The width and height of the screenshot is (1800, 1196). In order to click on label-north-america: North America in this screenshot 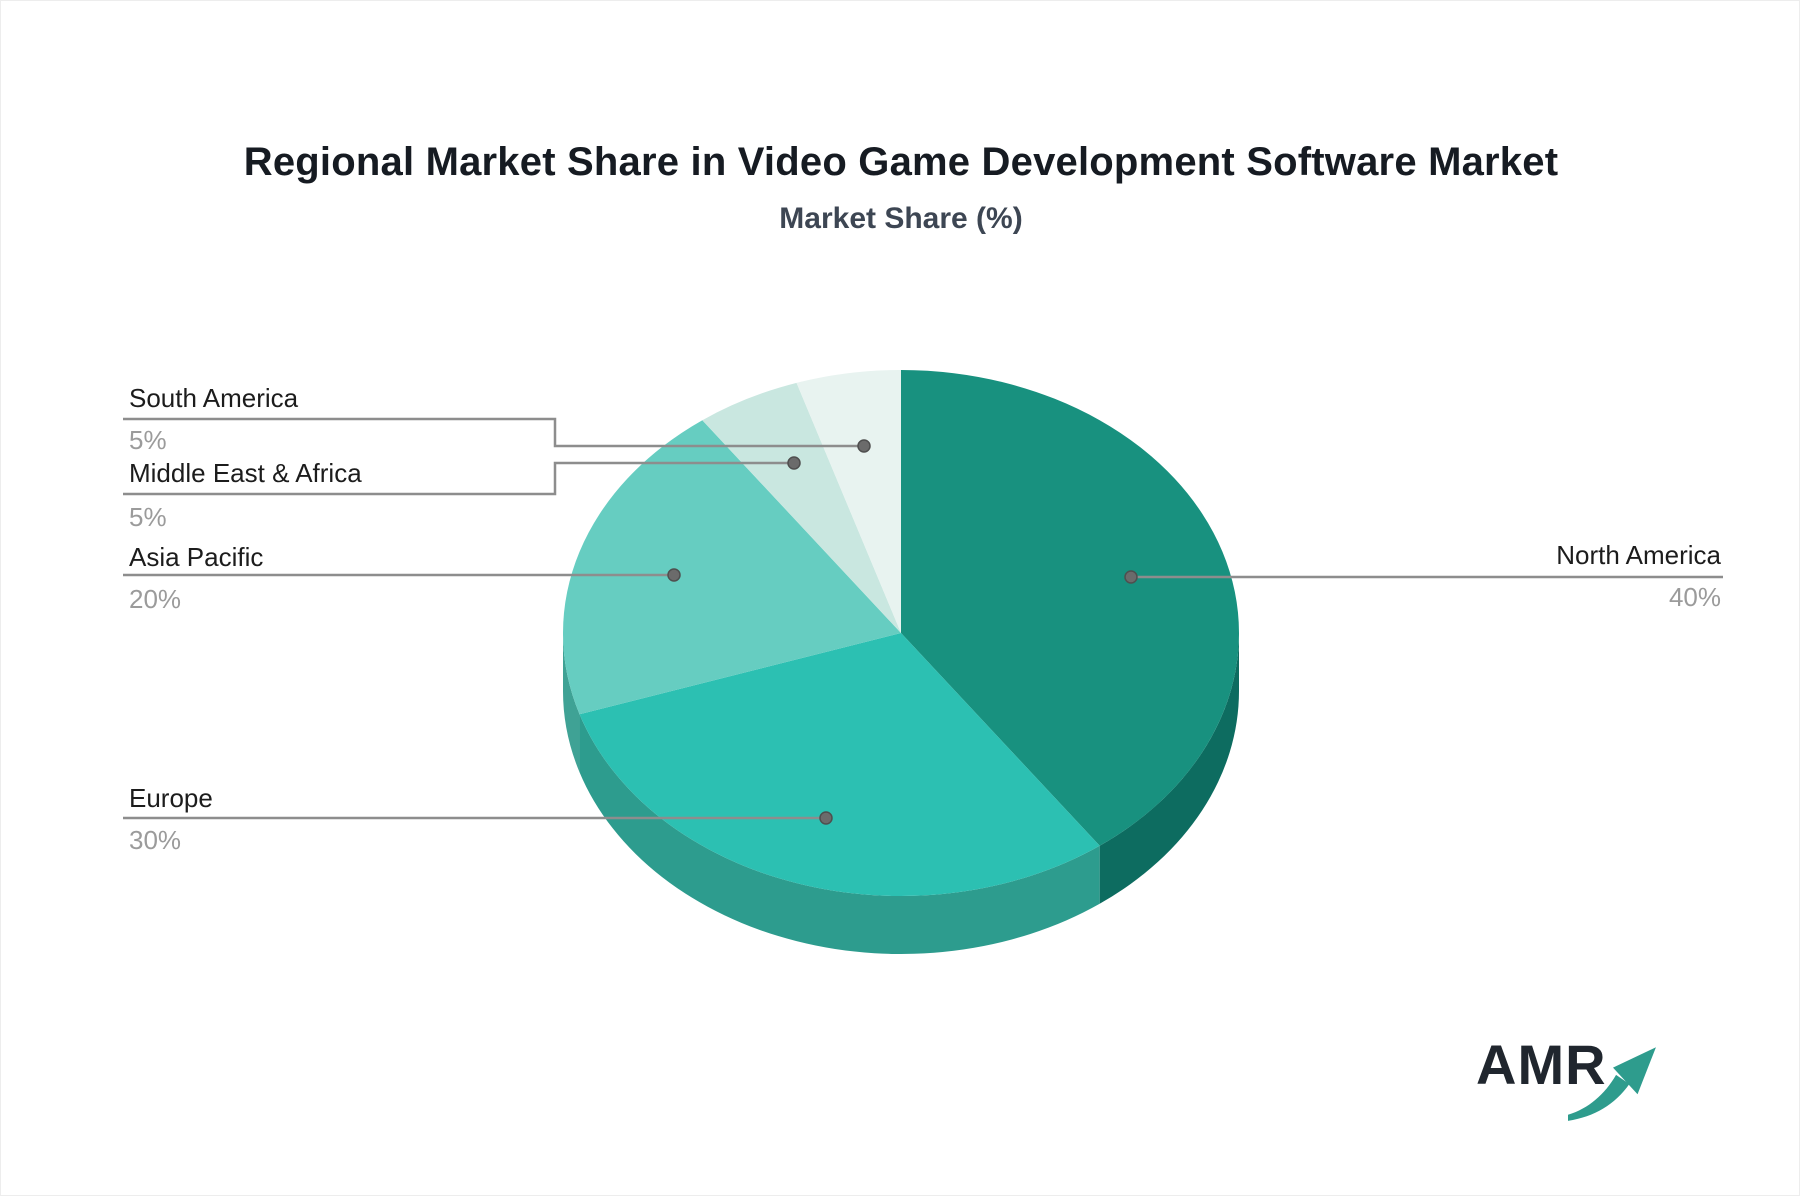, I will do `click(1638, 555)`.